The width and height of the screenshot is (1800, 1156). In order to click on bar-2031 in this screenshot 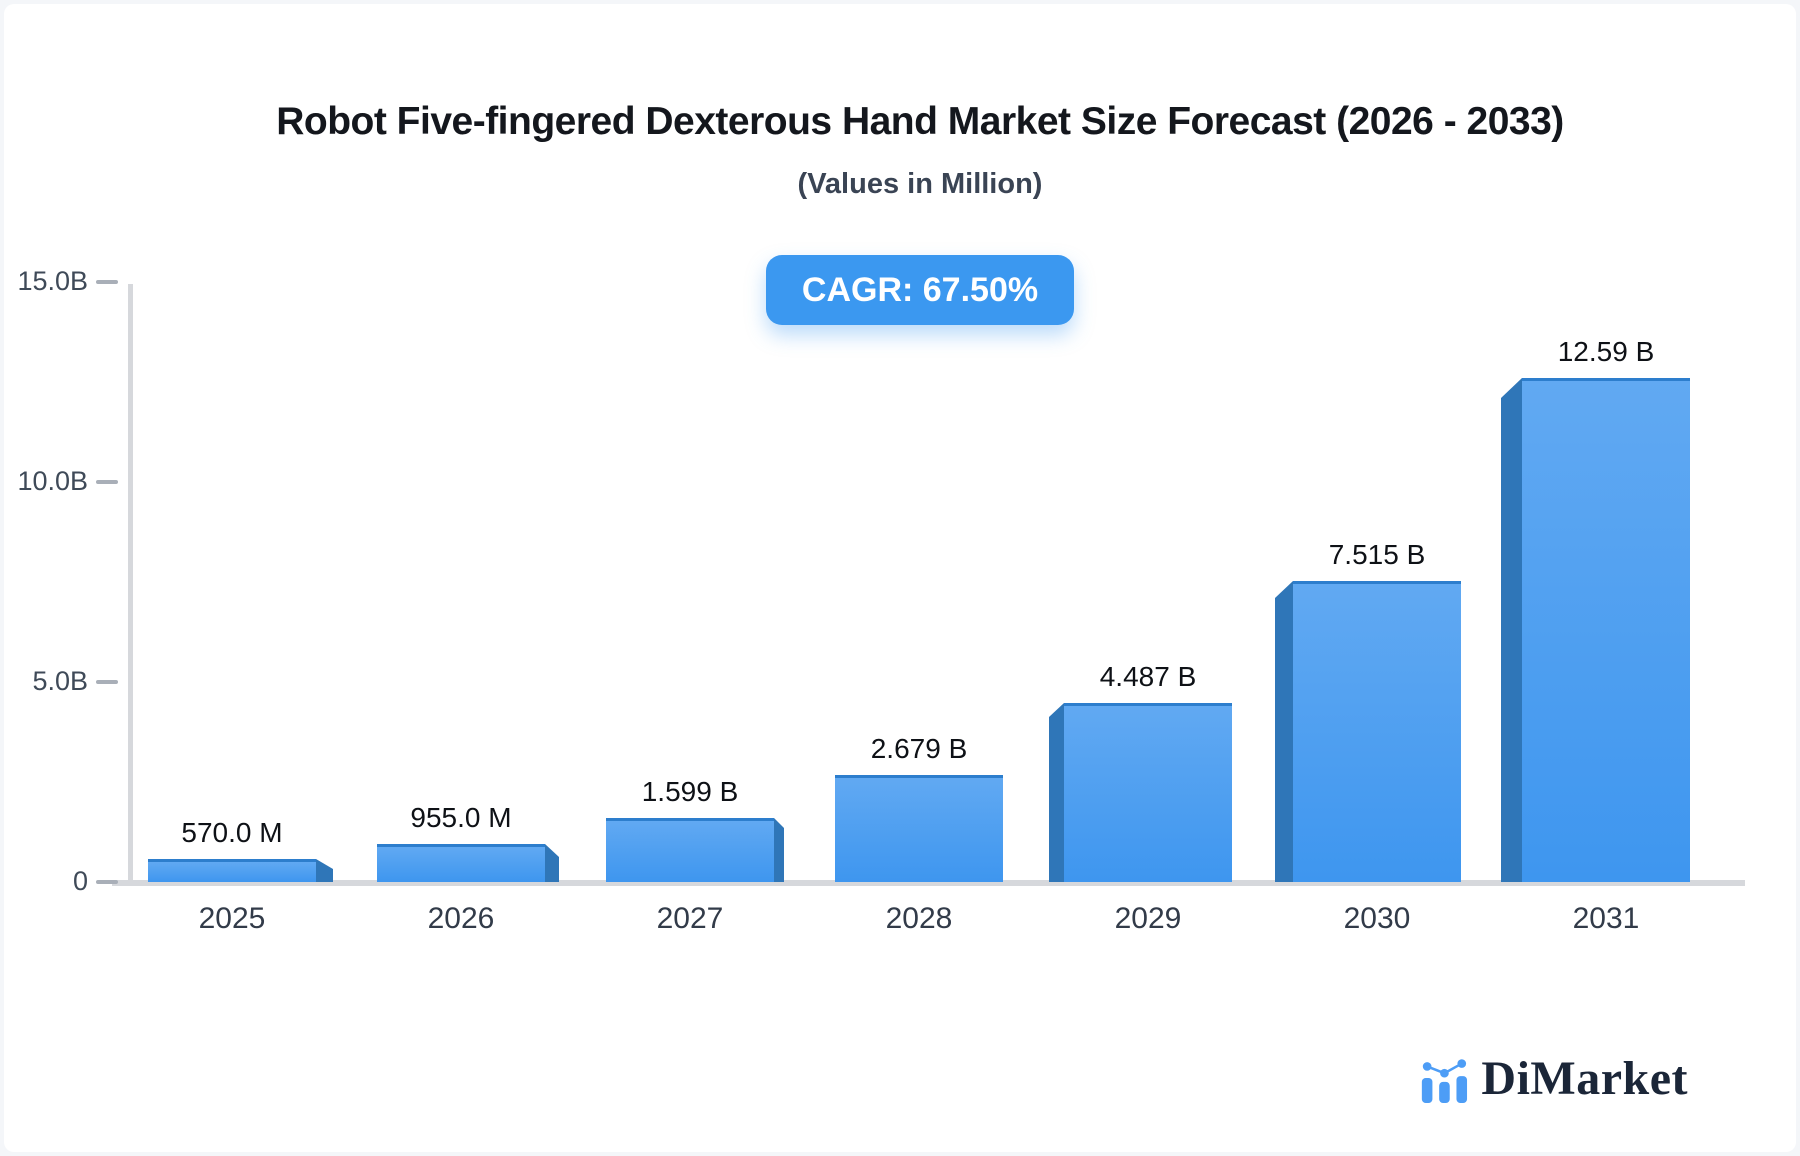, I will do `click(1606, 630)`.